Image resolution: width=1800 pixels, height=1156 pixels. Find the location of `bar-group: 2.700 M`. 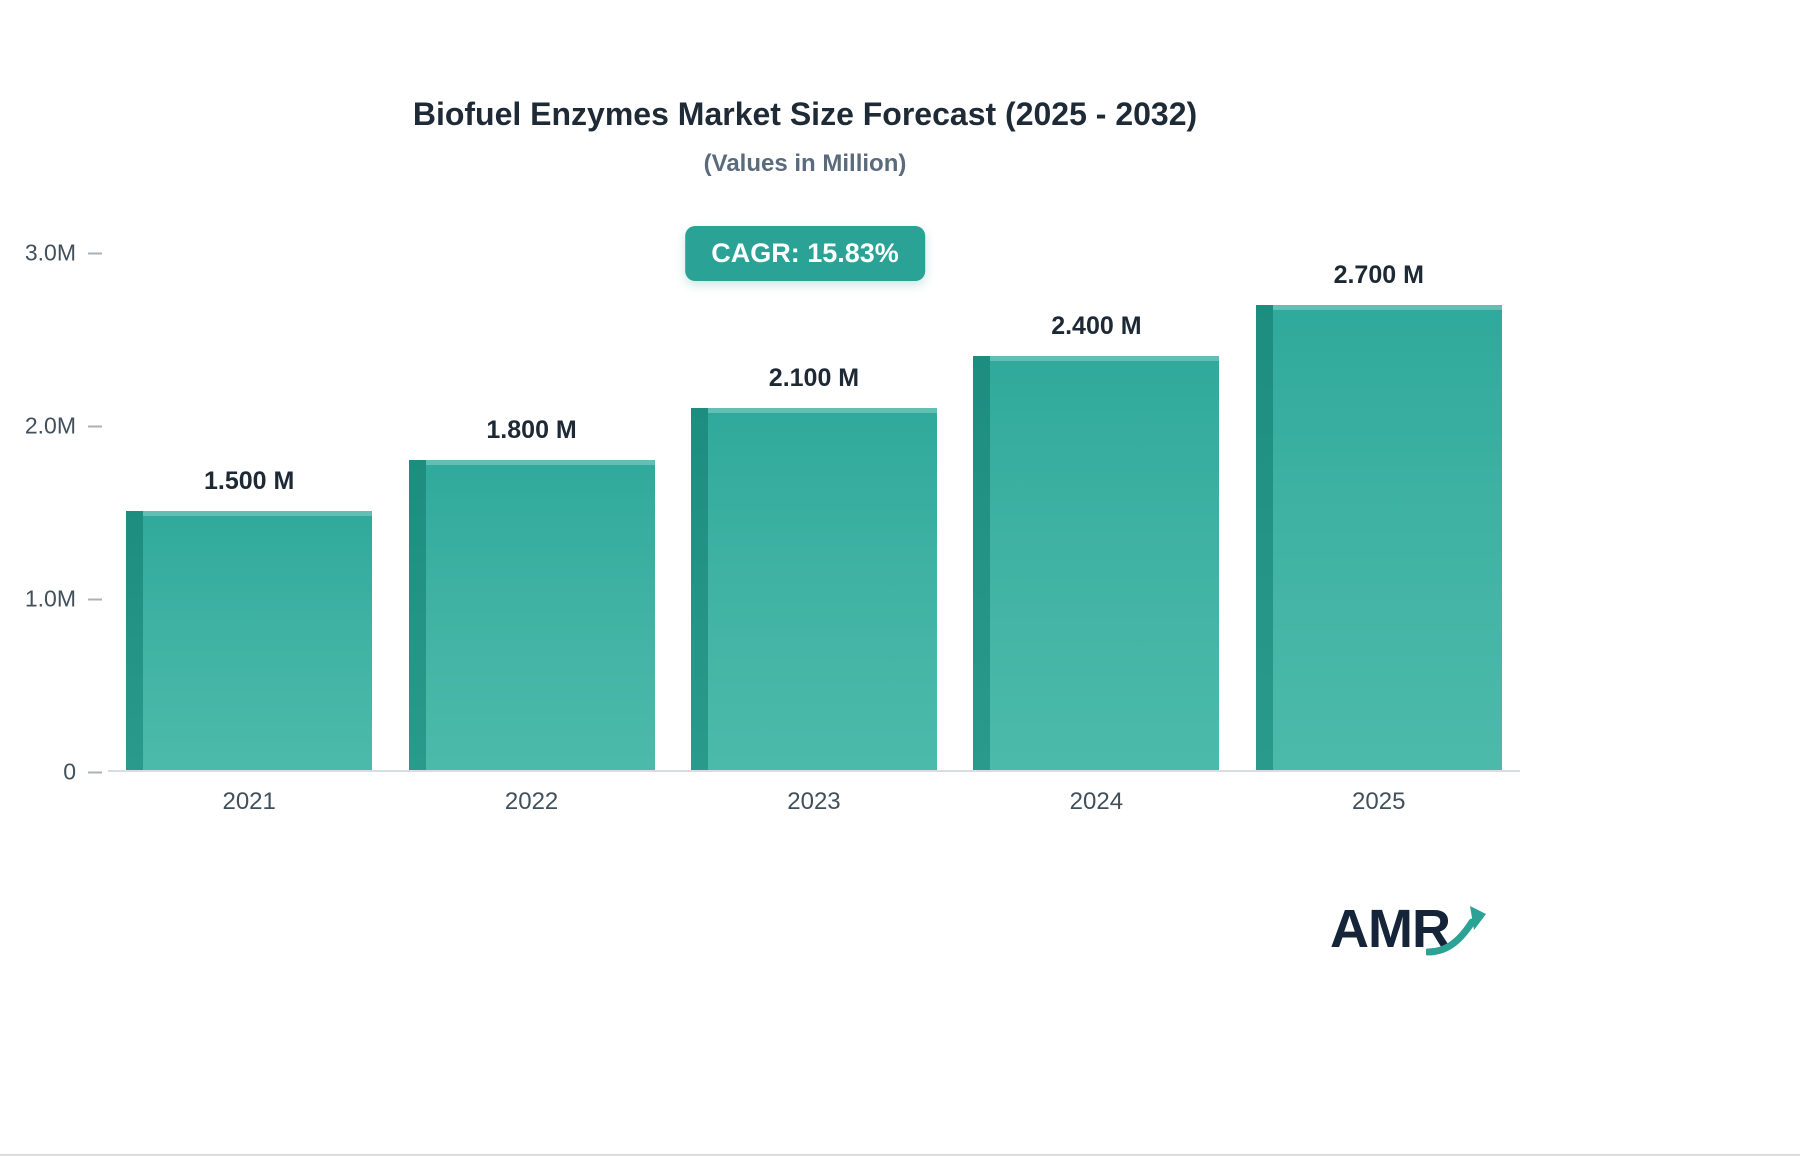

bar-group: 2.700 M is located at coordinates (1379, 515).